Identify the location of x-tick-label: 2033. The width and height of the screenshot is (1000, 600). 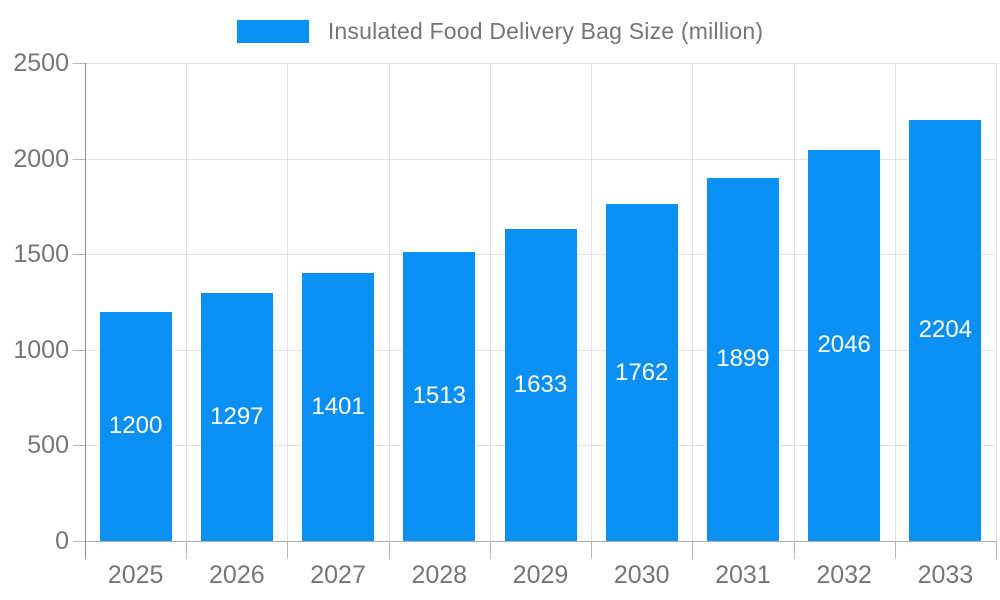
(945, 575).